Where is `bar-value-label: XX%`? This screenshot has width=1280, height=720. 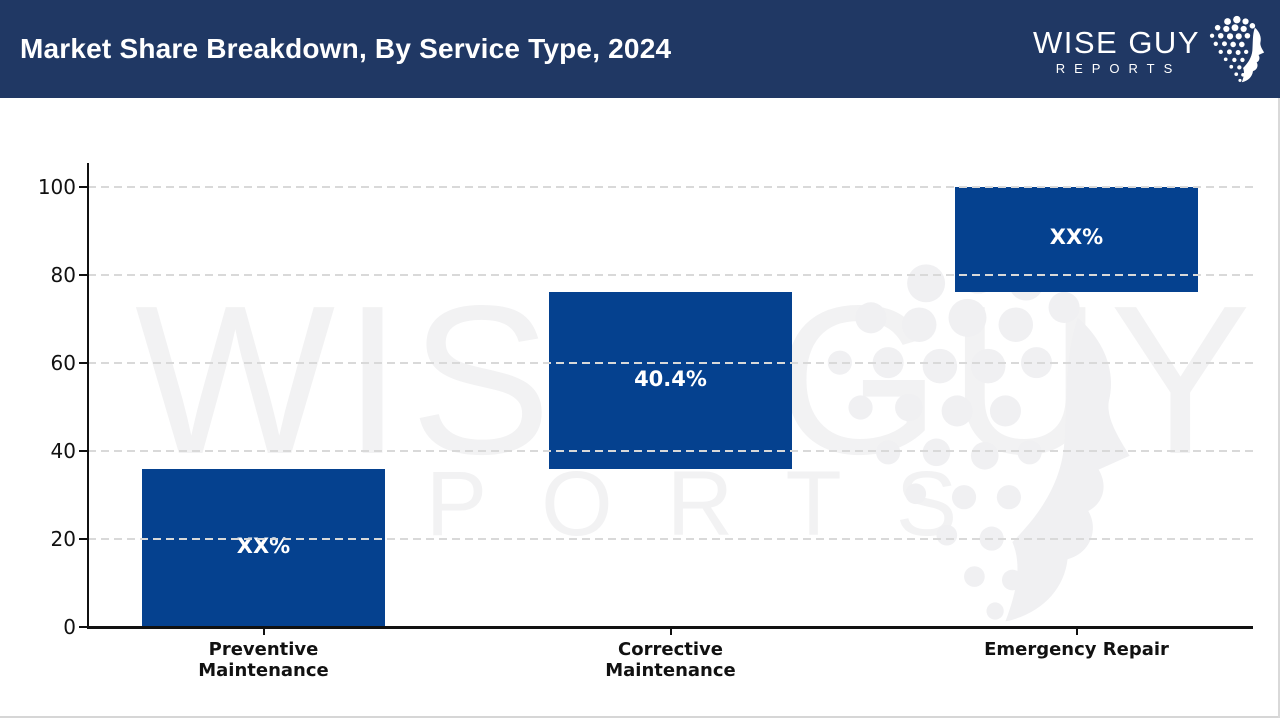
bar-value-label: XX% is located at coordinates (1076, 237).